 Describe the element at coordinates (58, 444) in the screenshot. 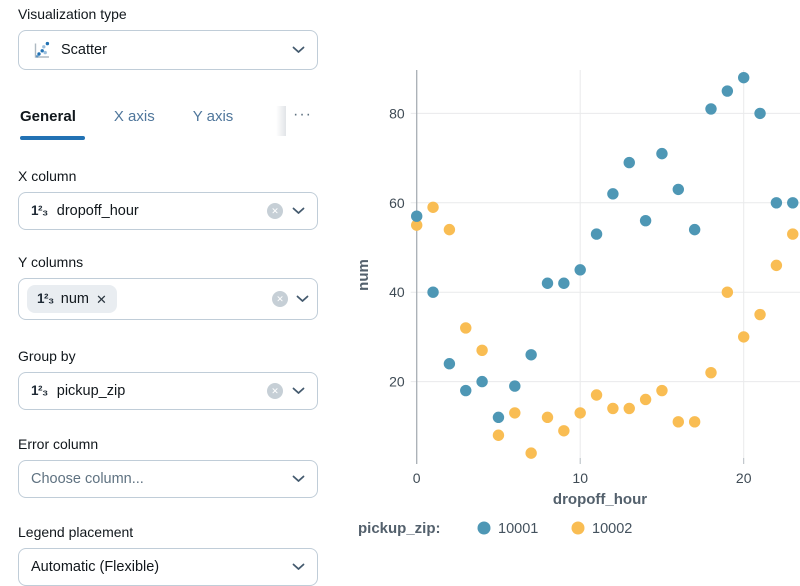

I see `error-column-label: Error column` at that location.